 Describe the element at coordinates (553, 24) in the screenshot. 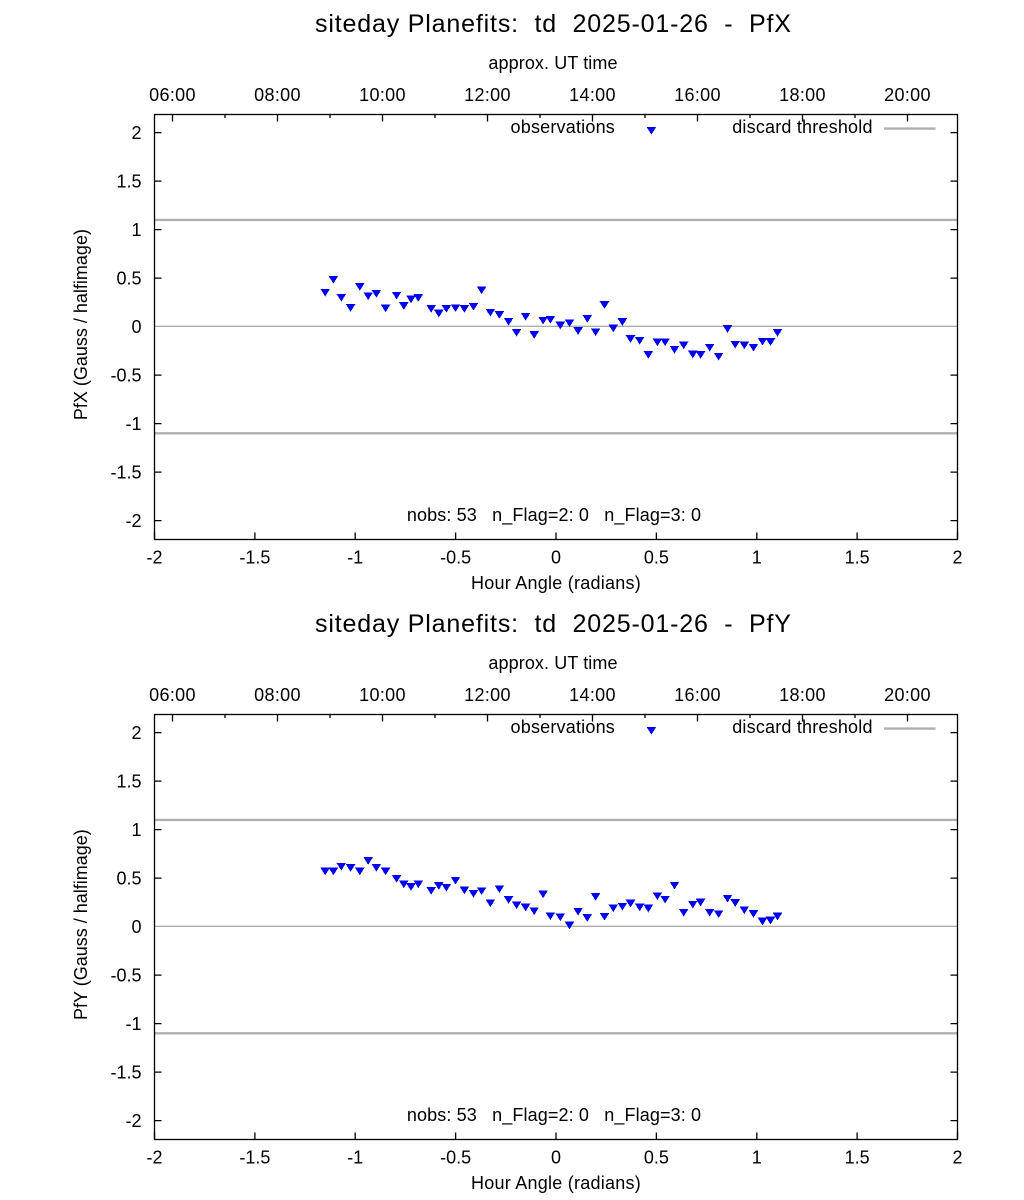

I see `svg-text:siteday Planefits: td 2025-0: siteday Planefits: td 2025-01-26 - PfX` at that location.